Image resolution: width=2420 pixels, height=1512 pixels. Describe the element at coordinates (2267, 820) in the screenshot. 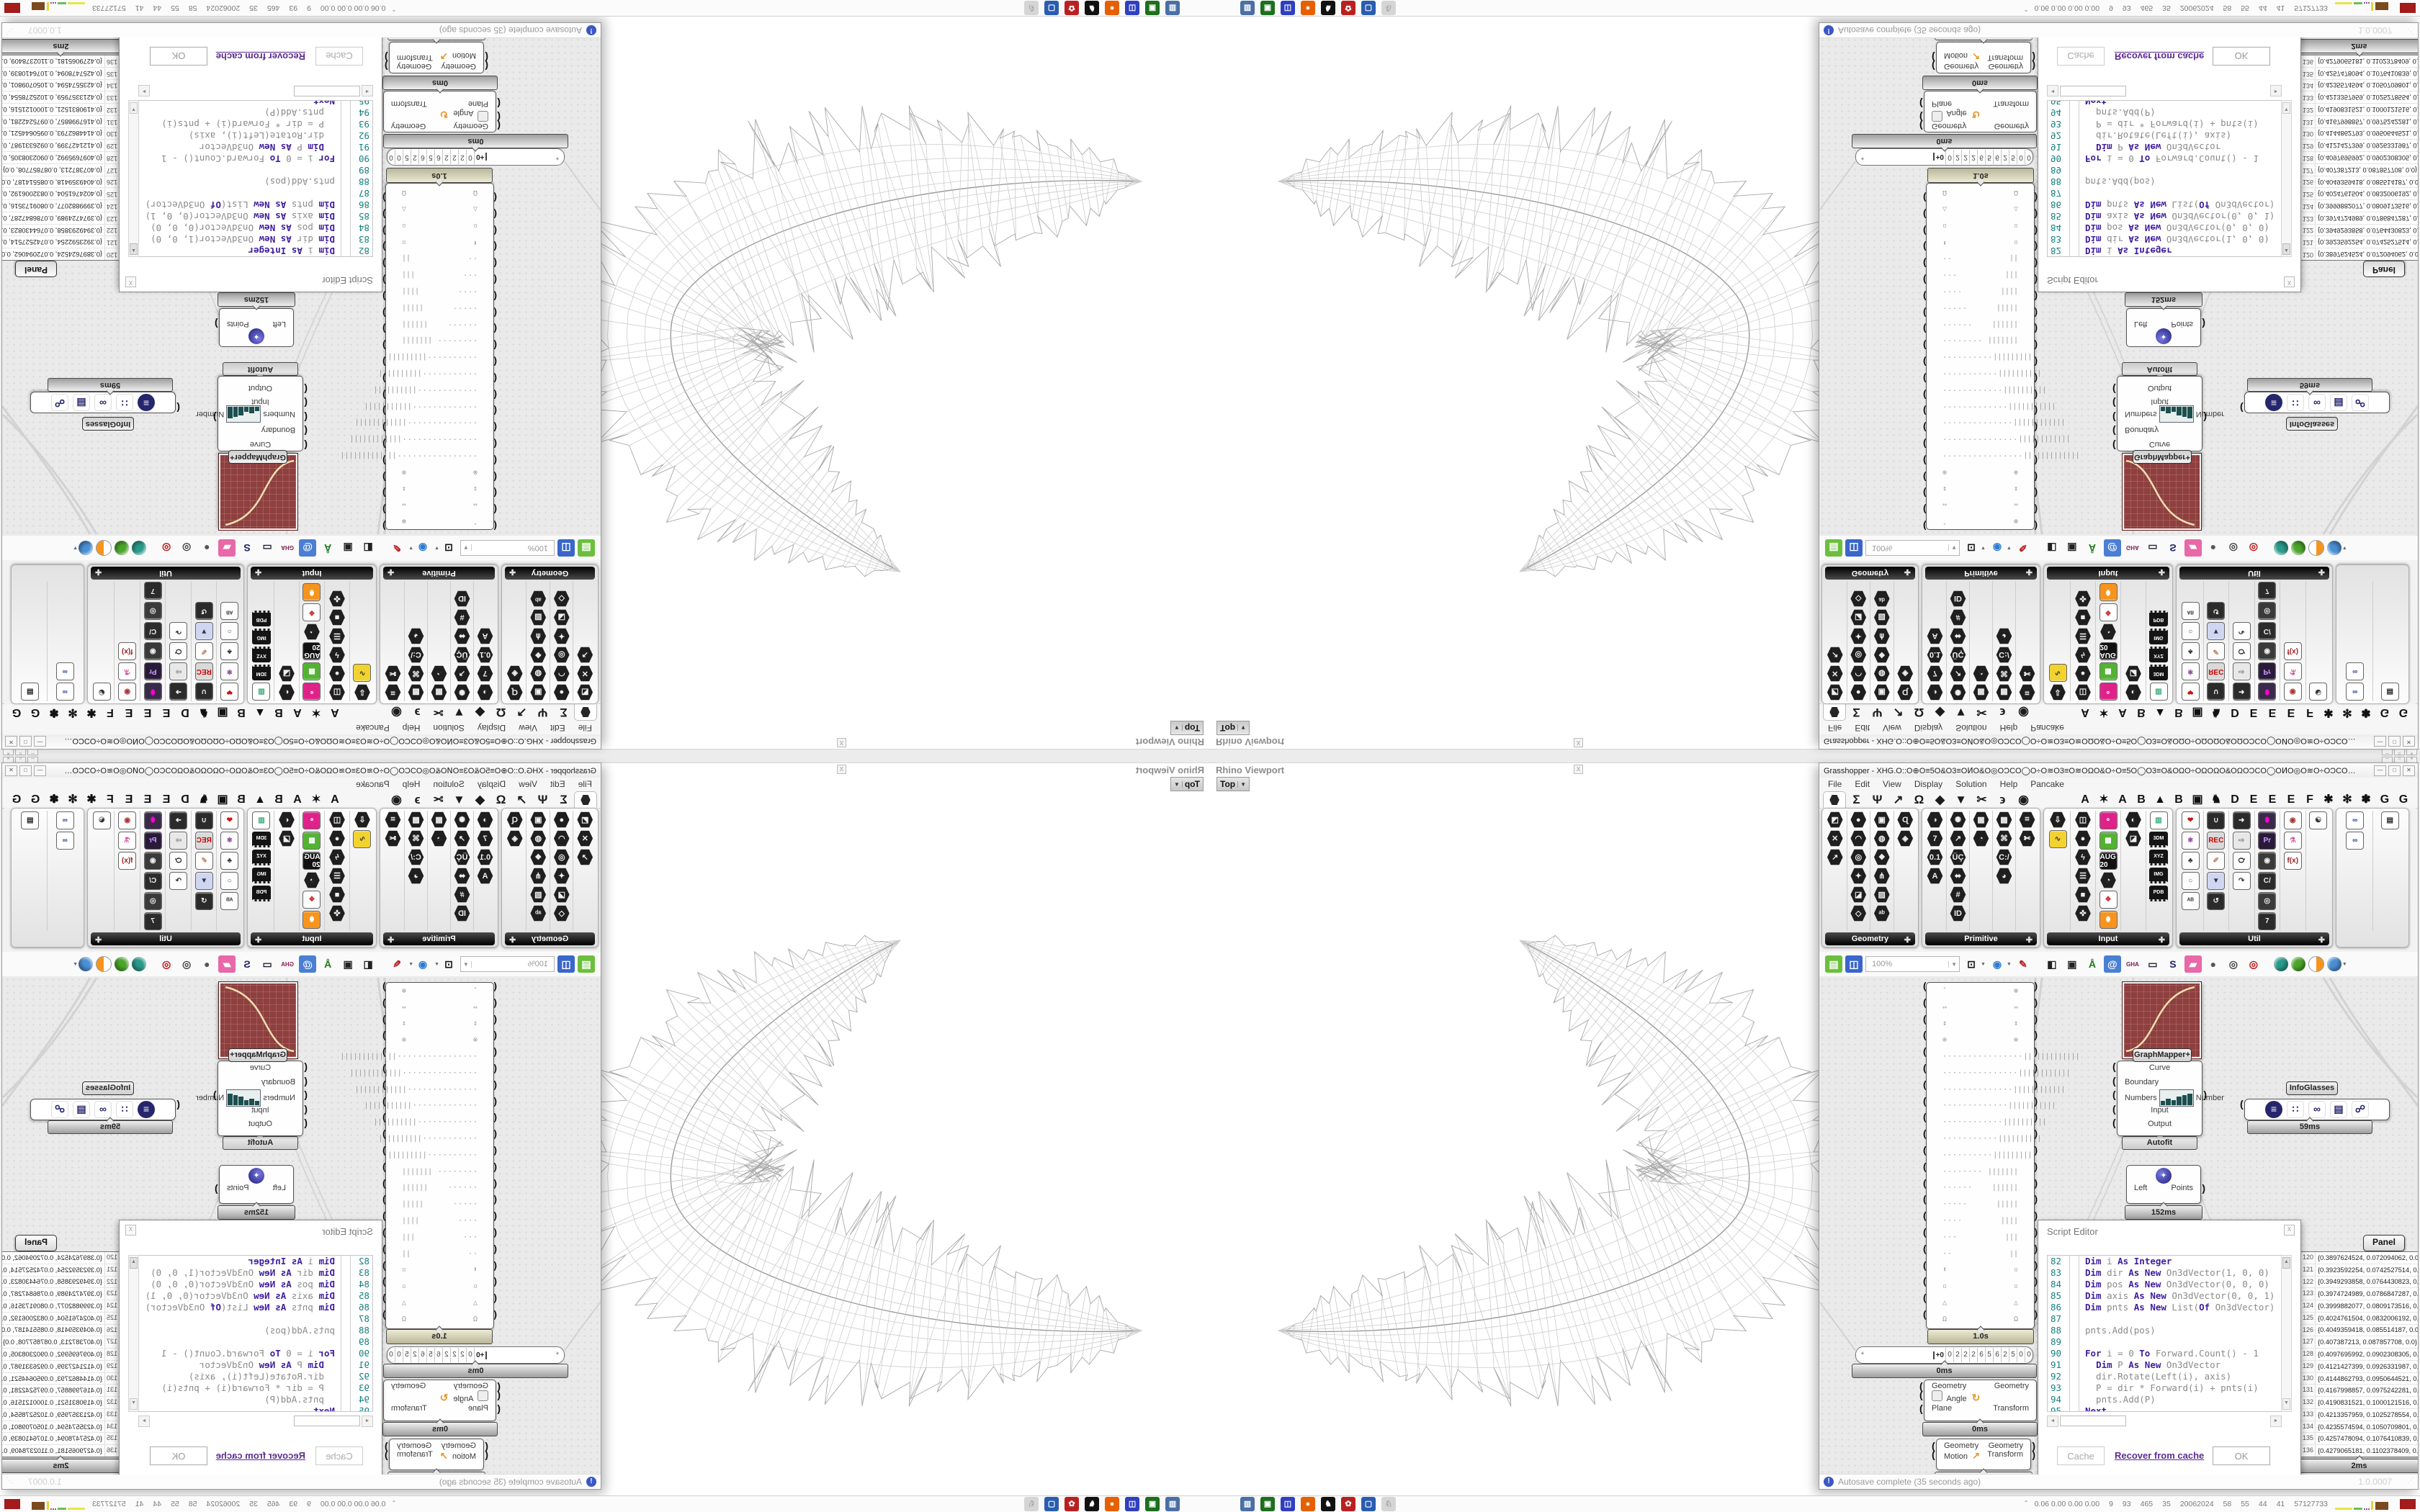

I see `component-icon: ⬮` at that location.